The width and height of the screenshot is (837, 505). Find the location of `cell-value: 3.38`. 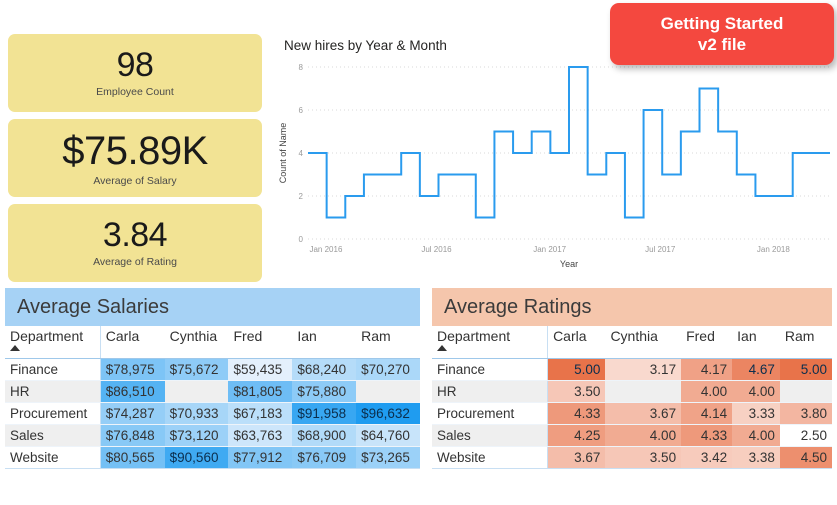

cell-value: 3.38 is located at coordinates (756, 457).